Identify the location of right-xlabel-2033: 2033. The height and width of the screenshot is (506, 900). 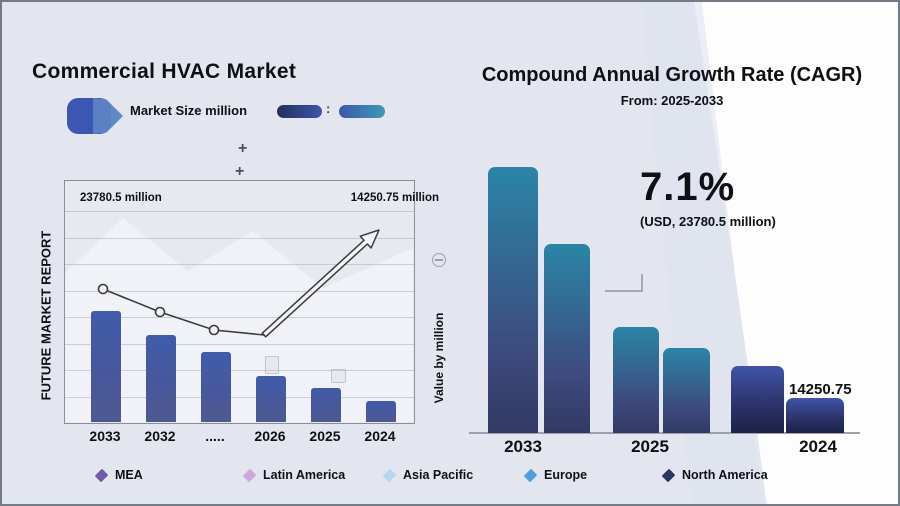
(523, 446).